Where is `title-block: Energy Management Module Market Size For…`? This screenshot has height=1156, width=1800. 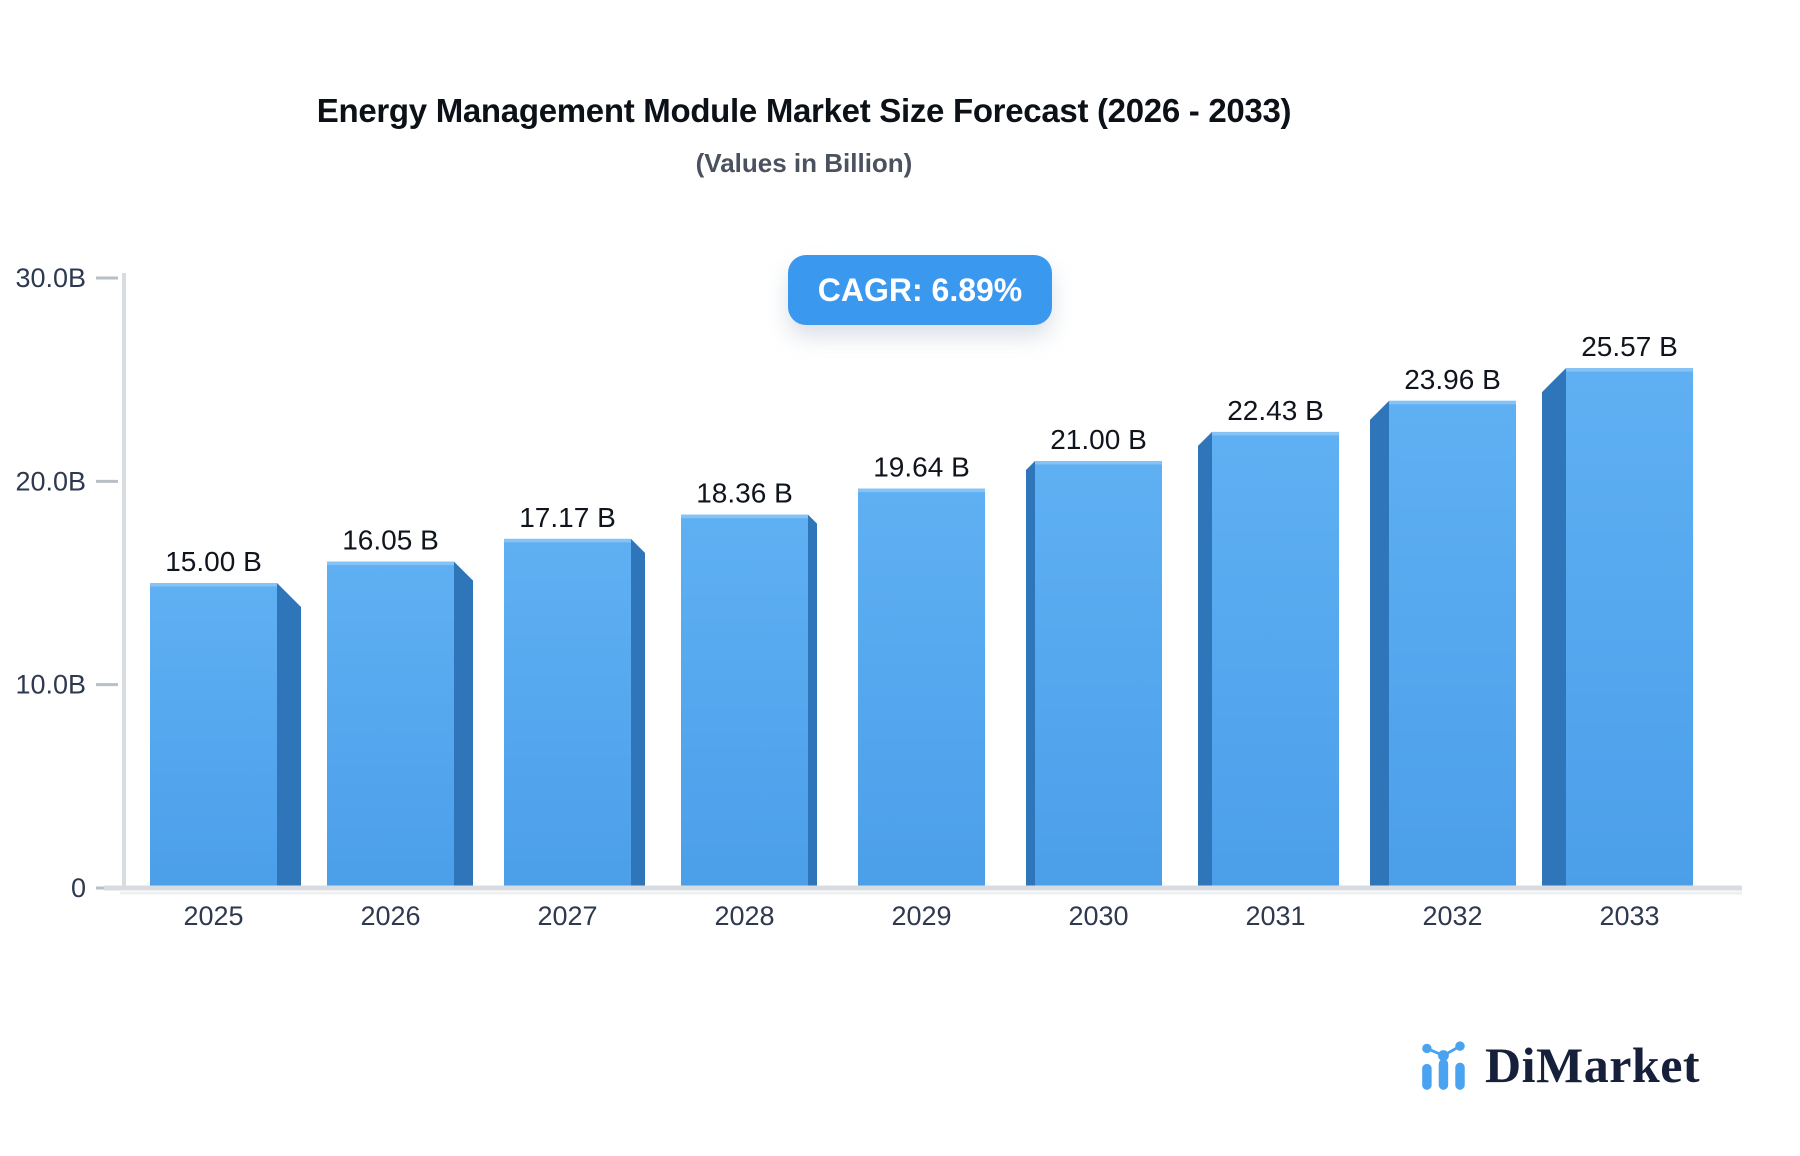 title-block: Energy Management Module Market Size For… is located at coordinates (804, 135).